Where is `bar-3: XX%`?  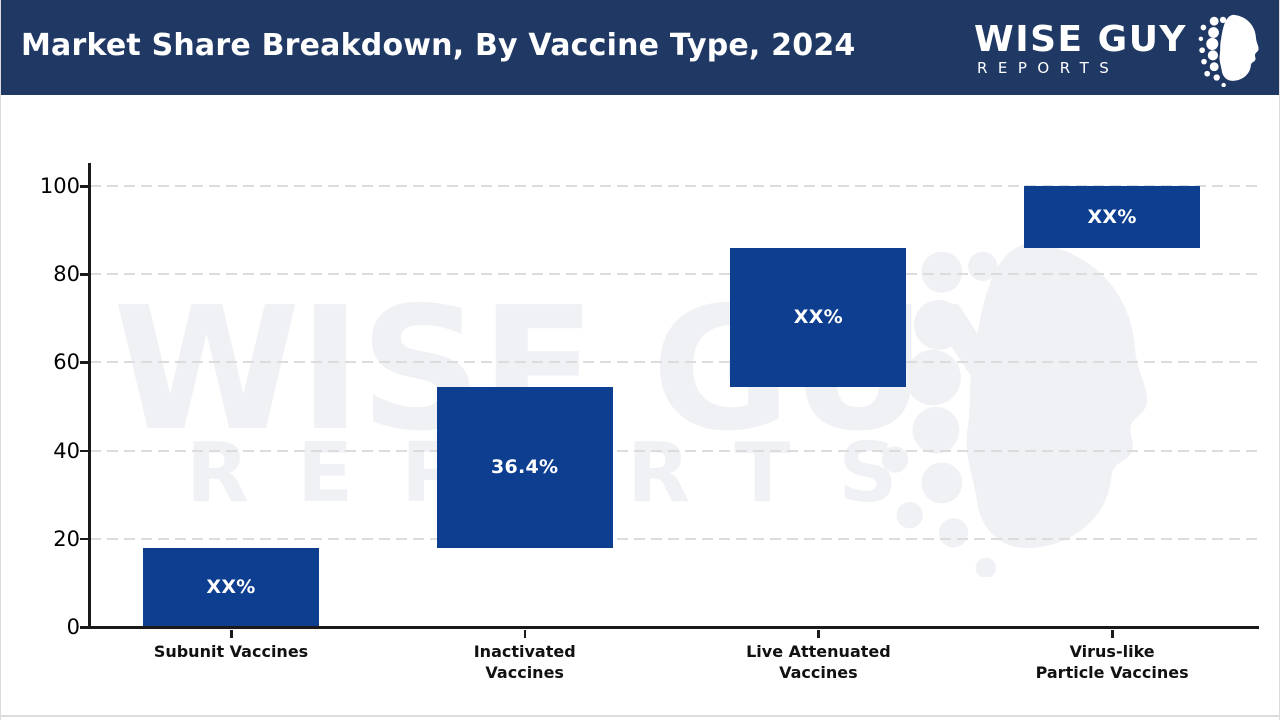
bar-3: XX% is located at coordinates (818, 317).